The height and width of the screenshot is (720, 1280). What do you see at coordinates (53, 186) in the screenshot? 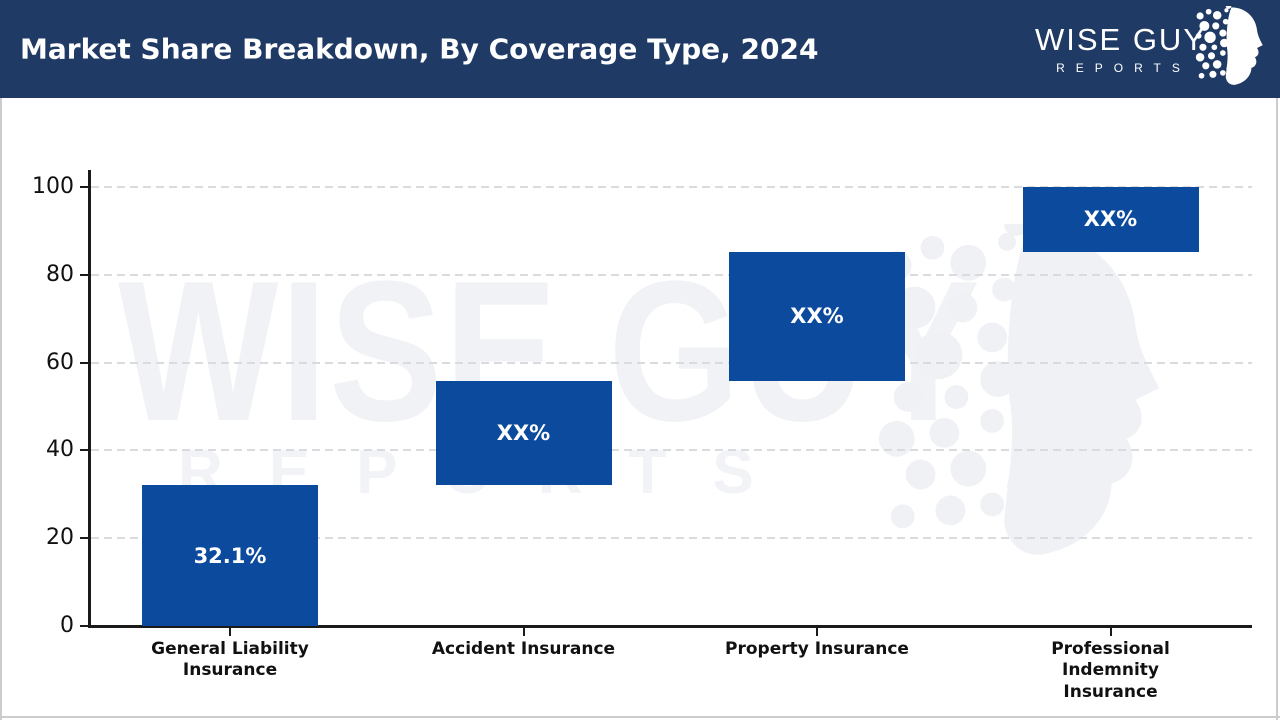
I see `y-tick-label: 100` at bounding box center [53, 186].